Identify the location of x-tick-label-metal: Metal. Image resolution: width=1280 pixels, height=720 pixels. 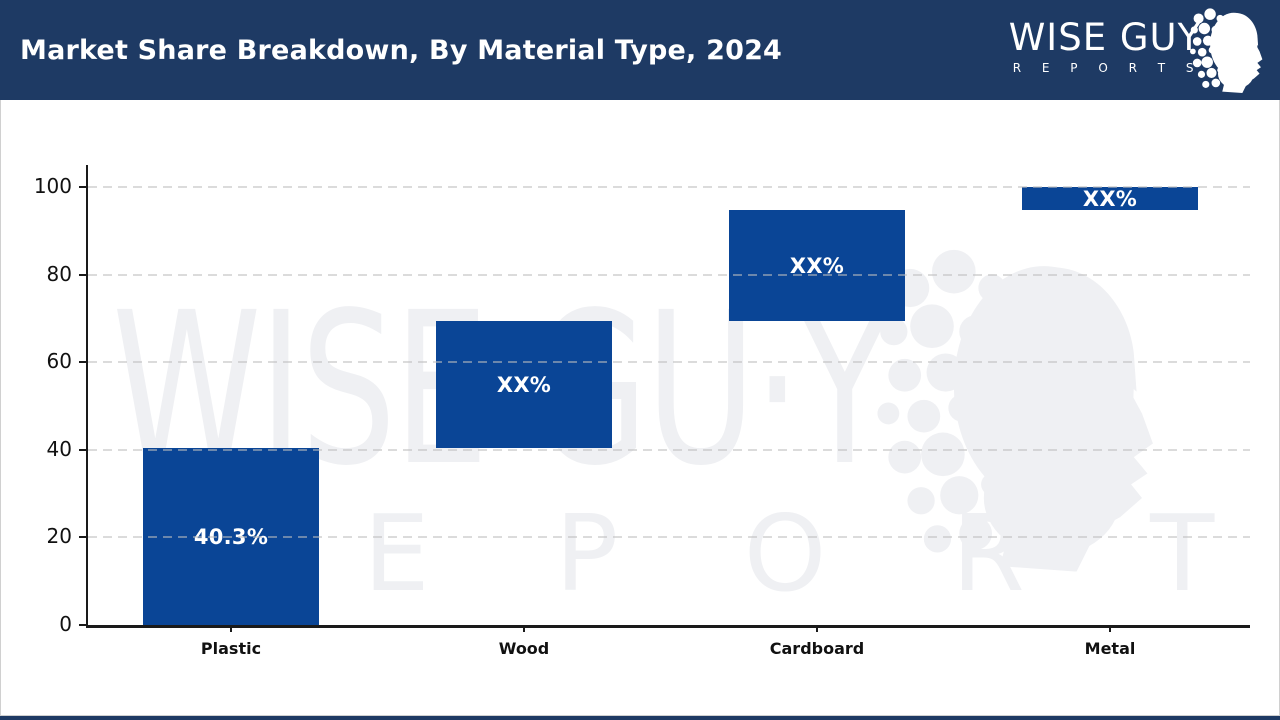
(1110, 648).